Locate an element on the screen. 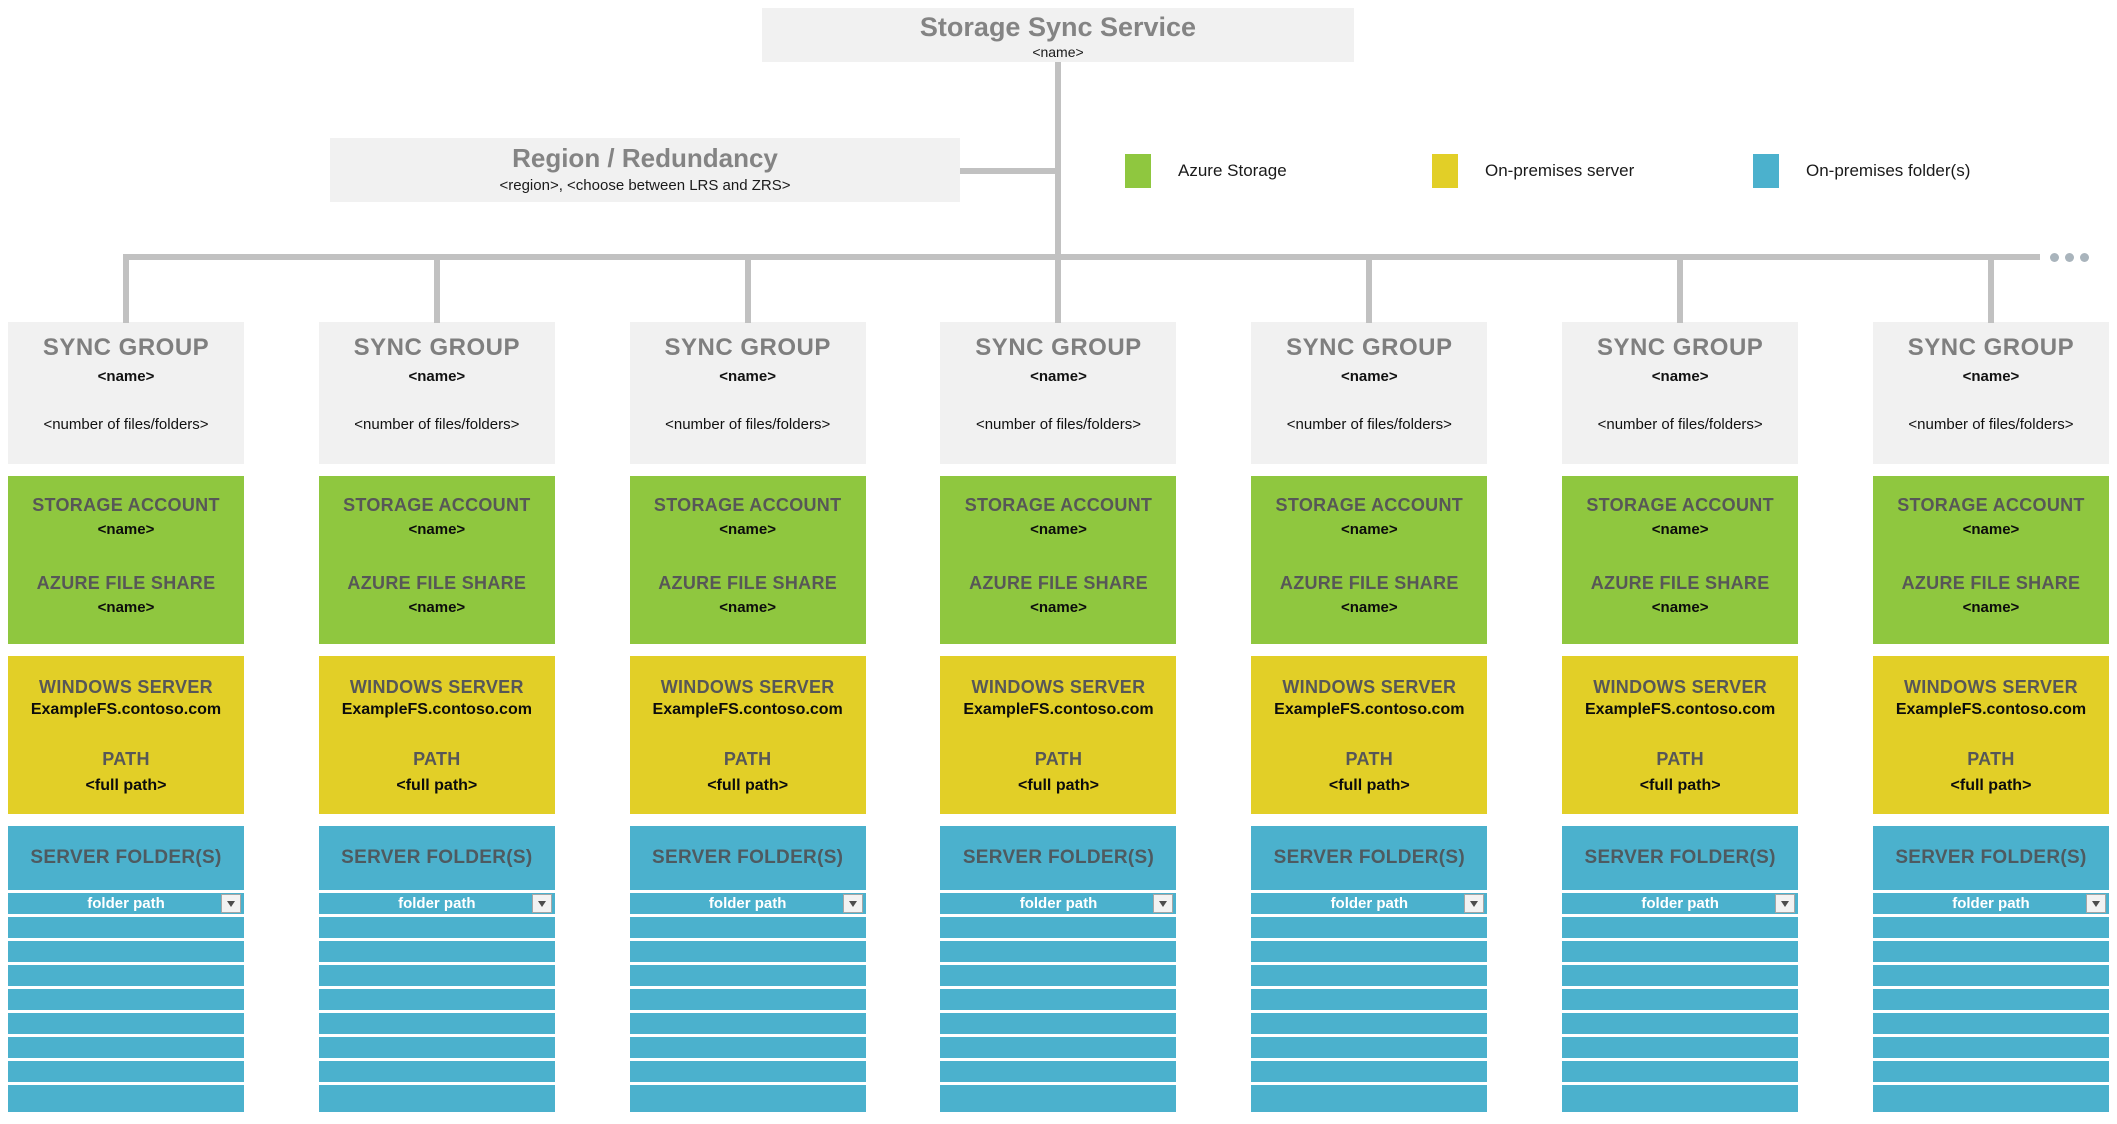  azure-file-share-name-placeholder: <name> is located at coordinates (1680, 607).